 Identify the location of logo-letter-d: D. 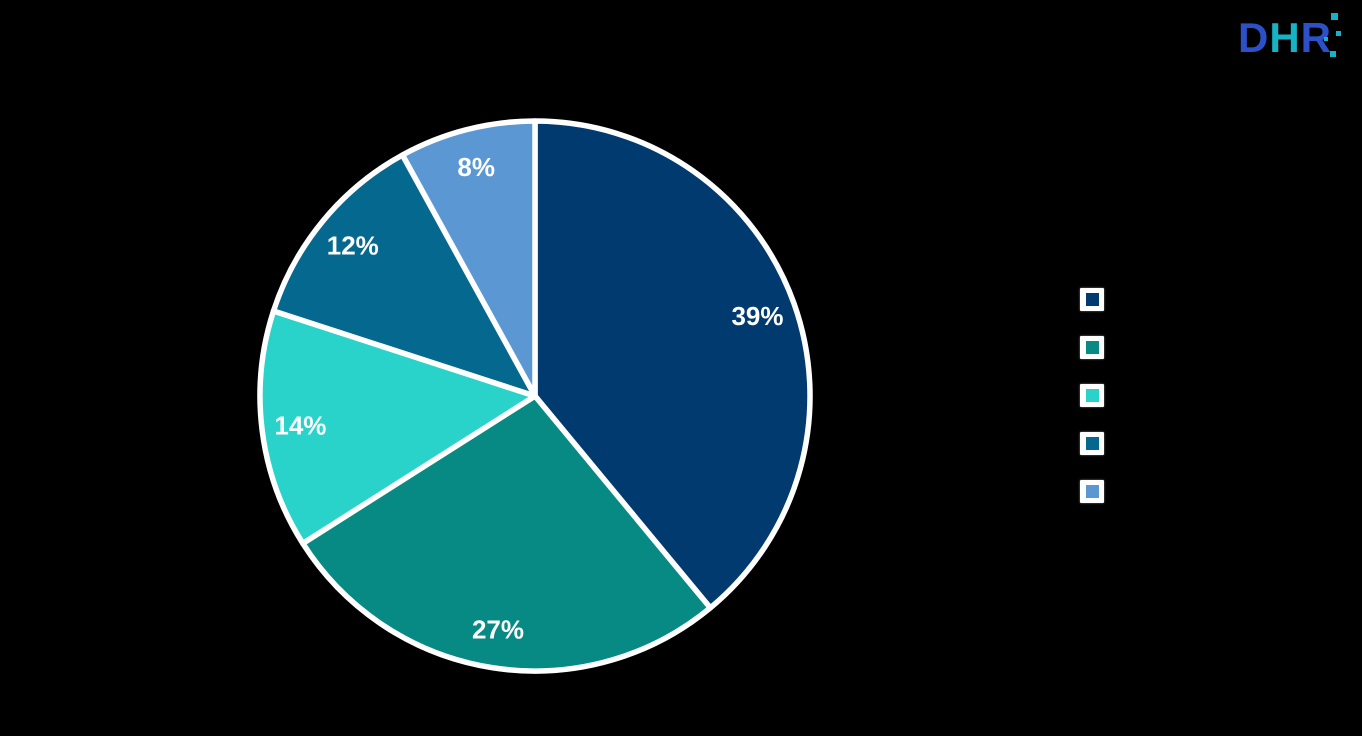
(1253, 37).